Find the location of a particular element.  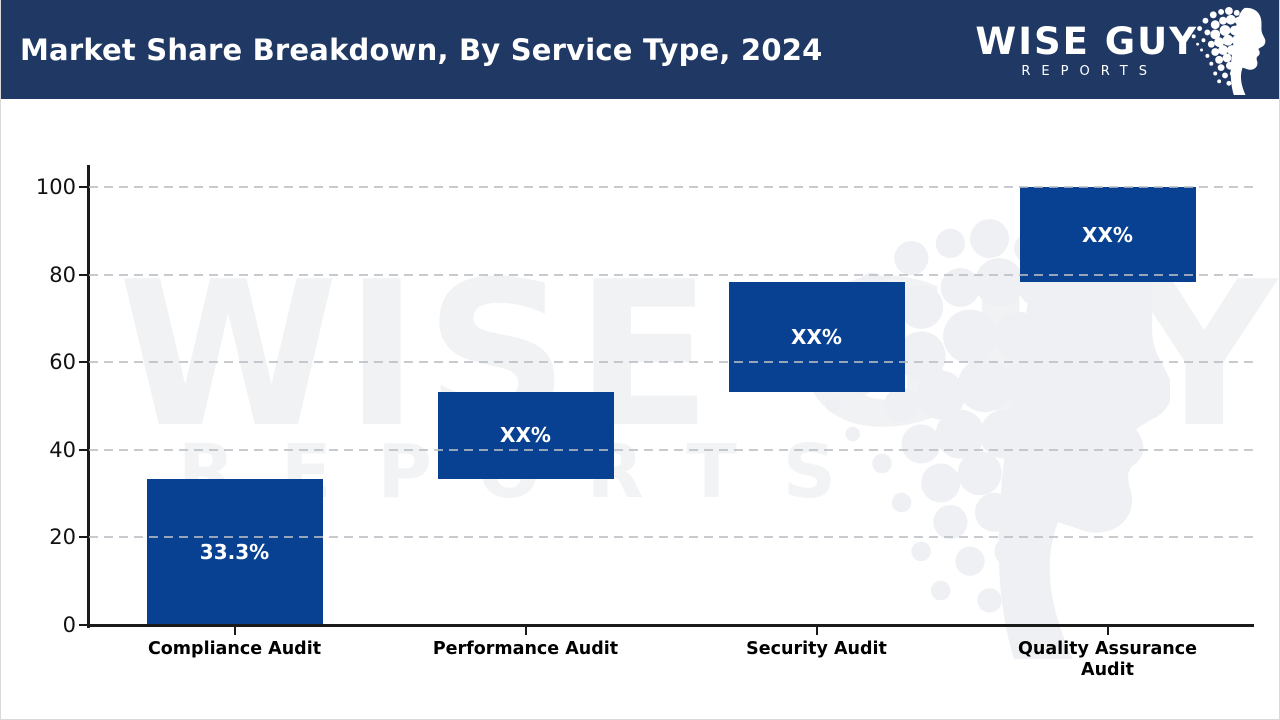

y-tick-label: 80 is located at coordinates (62, 274).